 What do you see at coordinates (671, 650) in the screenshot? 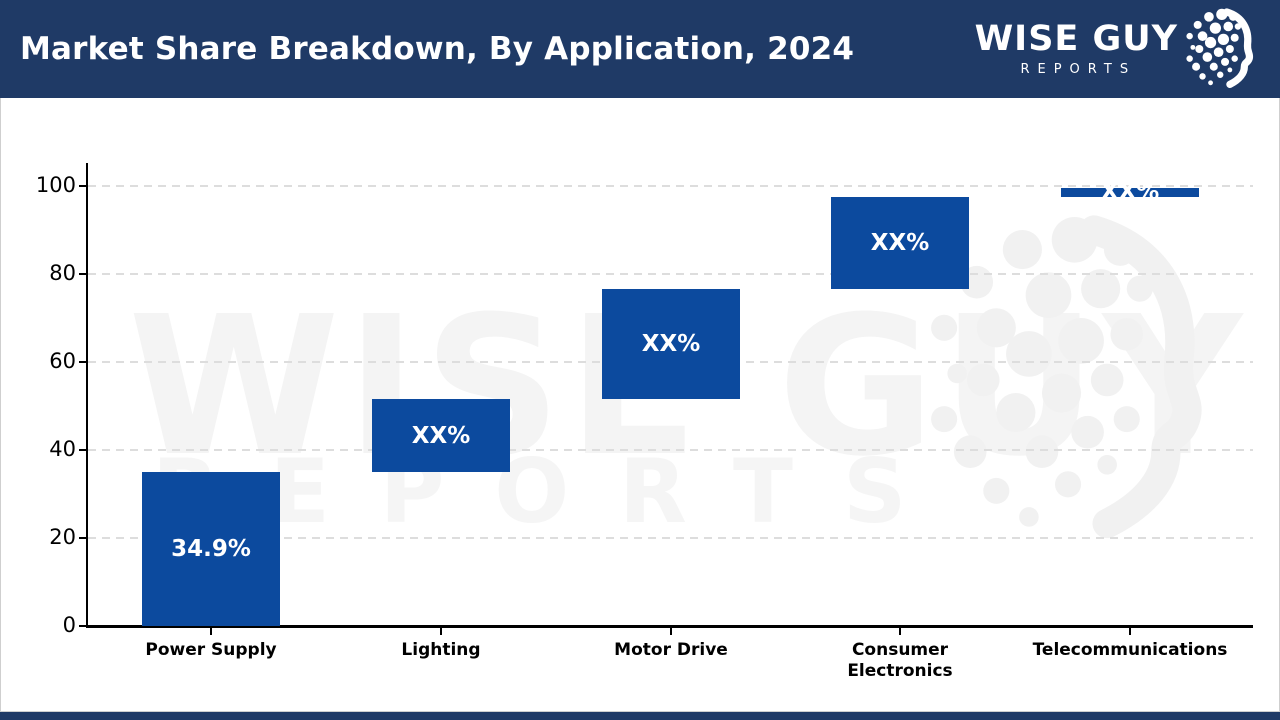
I see `x-category-label: Motor Drive` at bounding box center [671, 650].